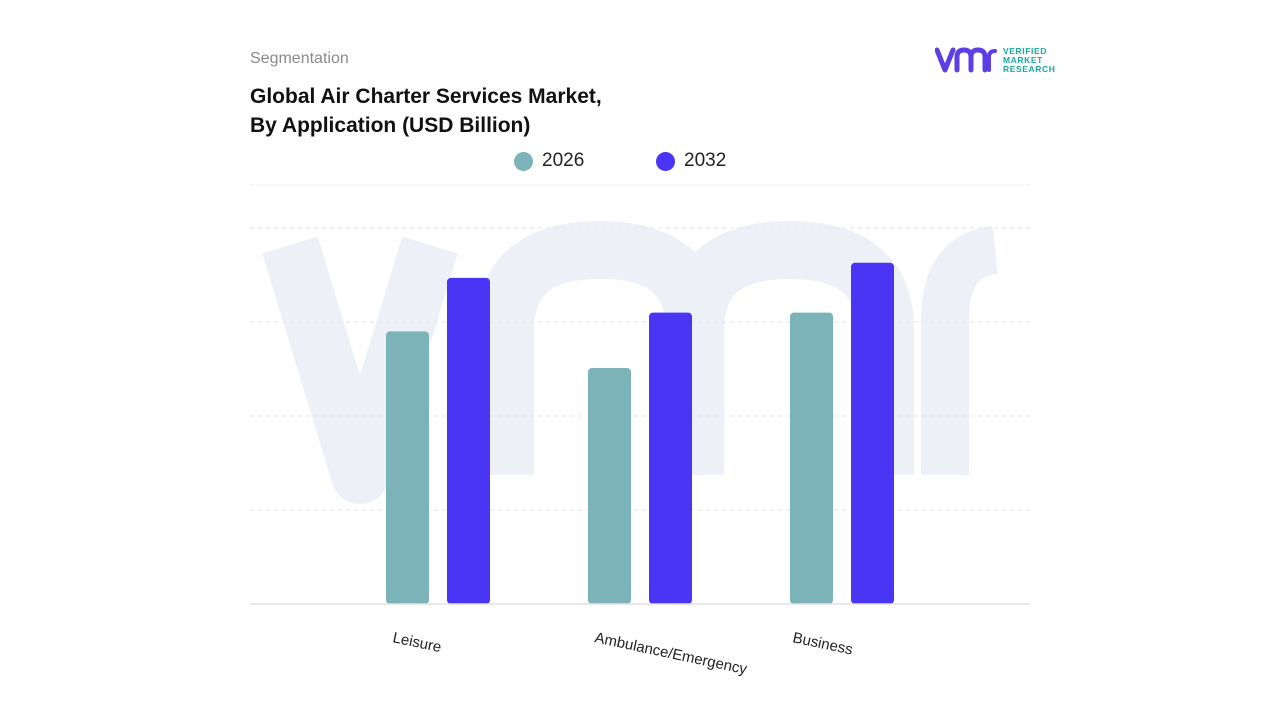 This screenshot has width=1280, height=720. What do you see at coordinates (1029, 68) in the screenshot?
I see `logo-line-3: RESEARCH` at bounding box center [1029, 68].